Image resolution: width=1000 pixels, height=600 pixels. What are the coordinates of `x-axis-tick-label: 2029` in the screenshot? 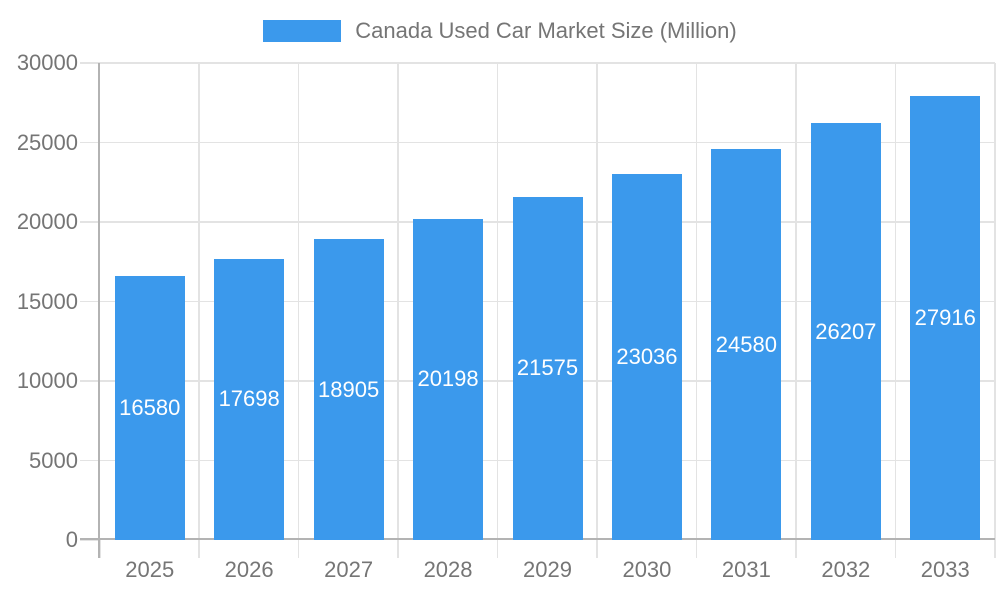 It's located at (547, 569).